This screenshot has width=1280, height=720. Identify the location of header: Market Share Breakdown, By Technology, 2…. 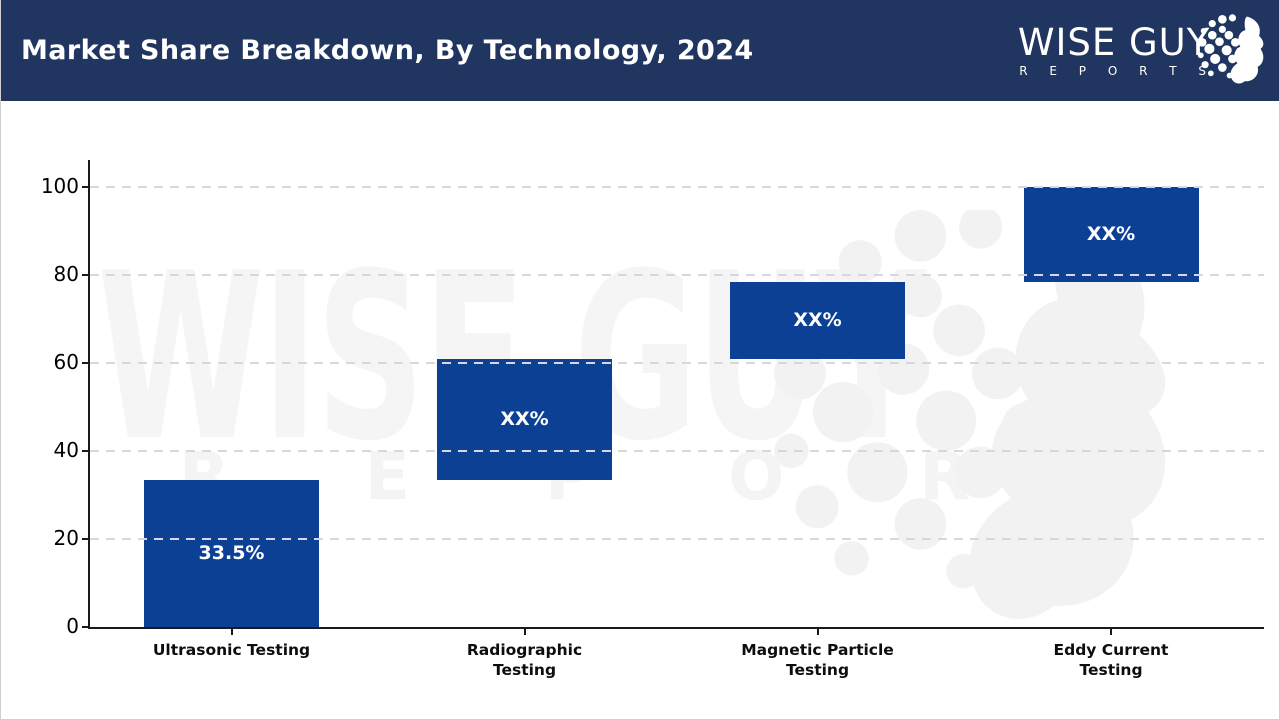
(640, 50).